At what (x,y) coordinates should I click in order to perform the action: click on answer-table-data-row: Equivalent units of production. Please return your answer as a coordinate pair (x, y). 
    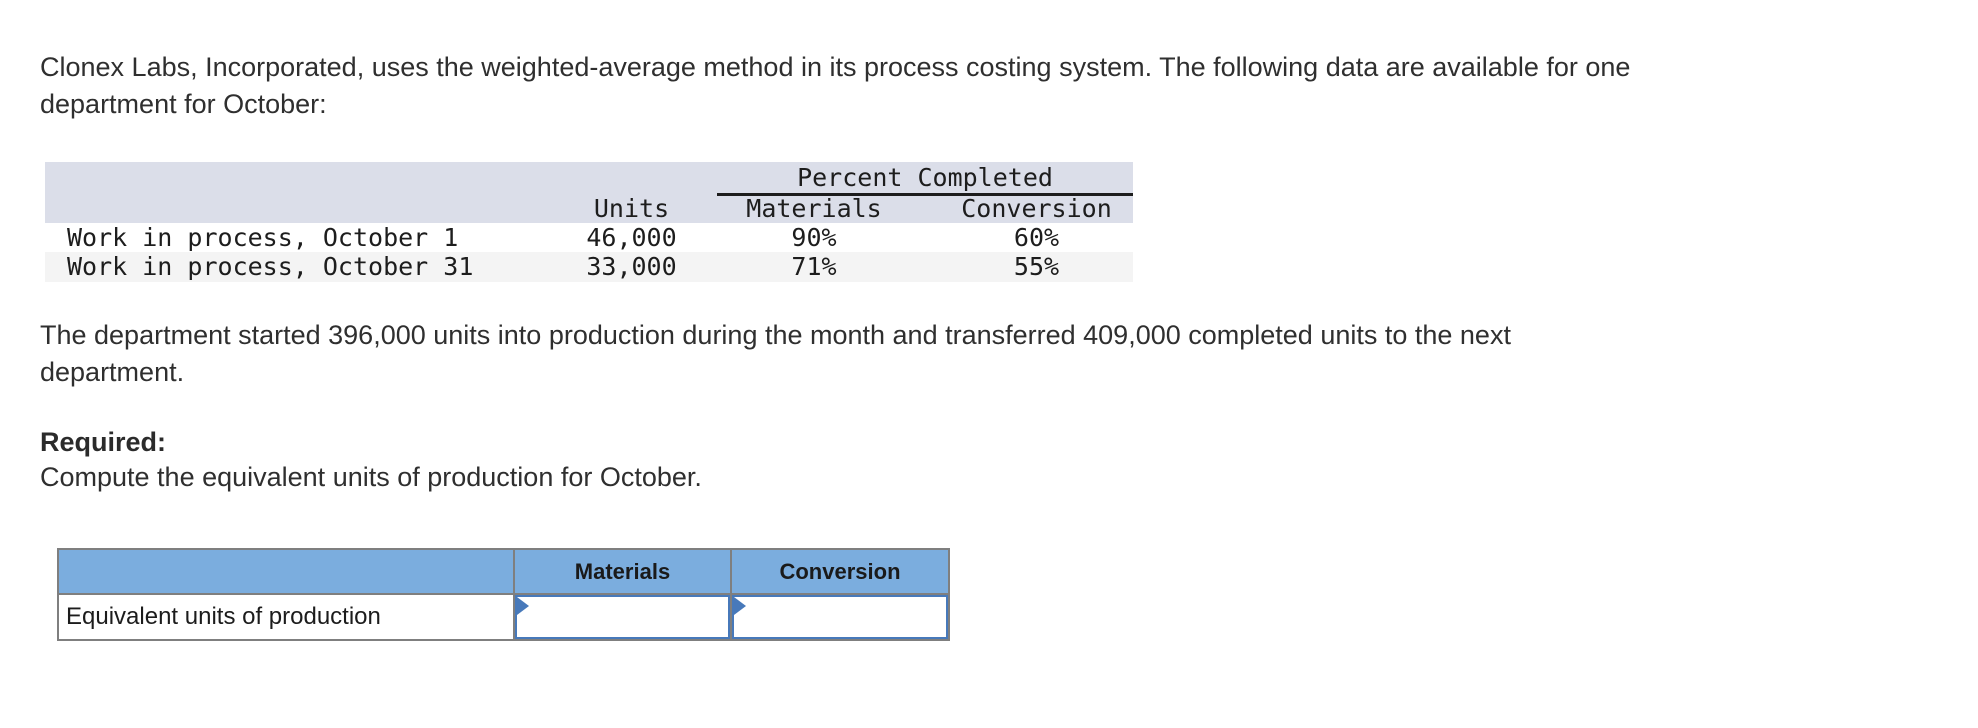
    Looking at the image, I should click on (503, 617).